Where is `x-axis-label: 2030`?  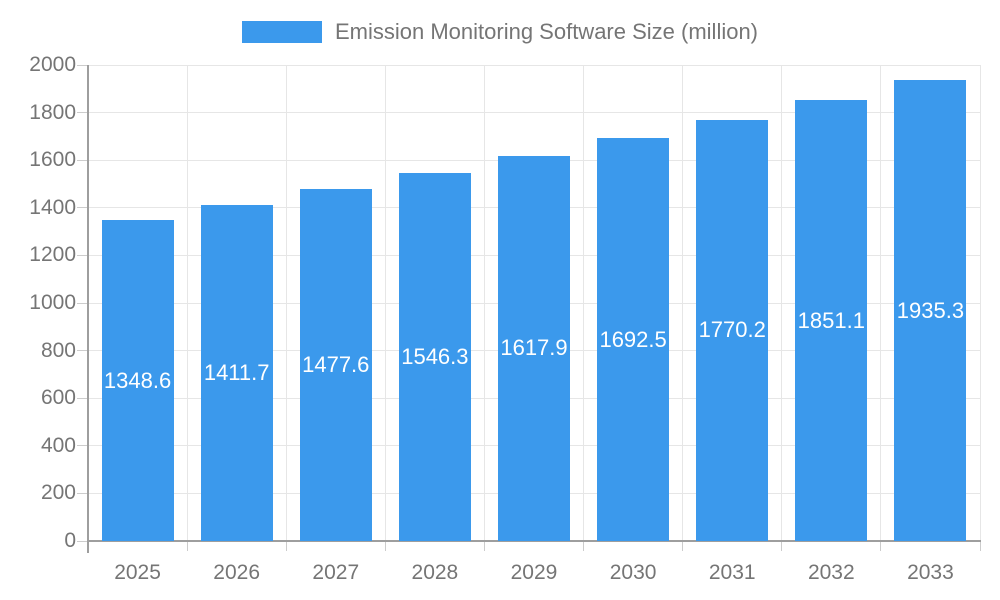 x-axis-label: 2030 is located at coordinates (633, 572).